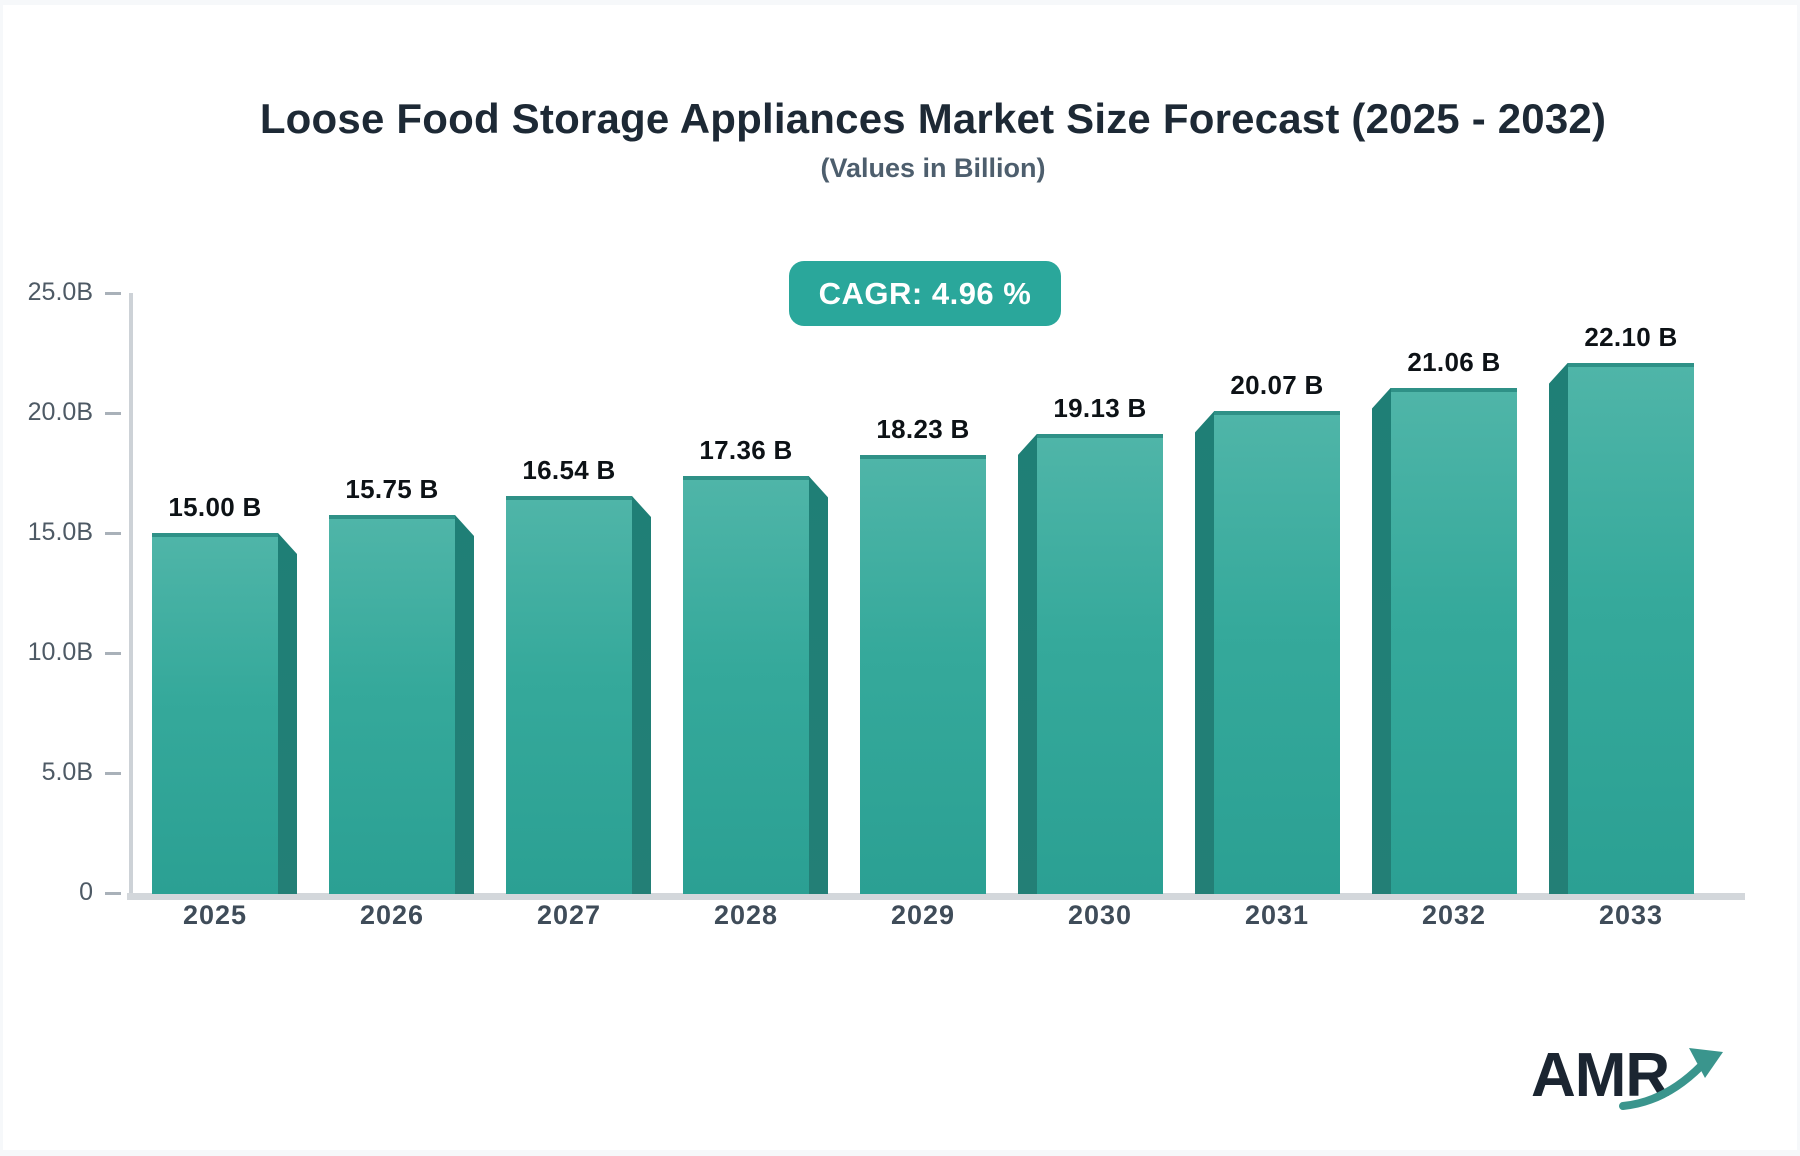 Image resolution: width=1800 pixels, height=1156 pixels. I want to click on x-axis-baseline, so click(936, 896).